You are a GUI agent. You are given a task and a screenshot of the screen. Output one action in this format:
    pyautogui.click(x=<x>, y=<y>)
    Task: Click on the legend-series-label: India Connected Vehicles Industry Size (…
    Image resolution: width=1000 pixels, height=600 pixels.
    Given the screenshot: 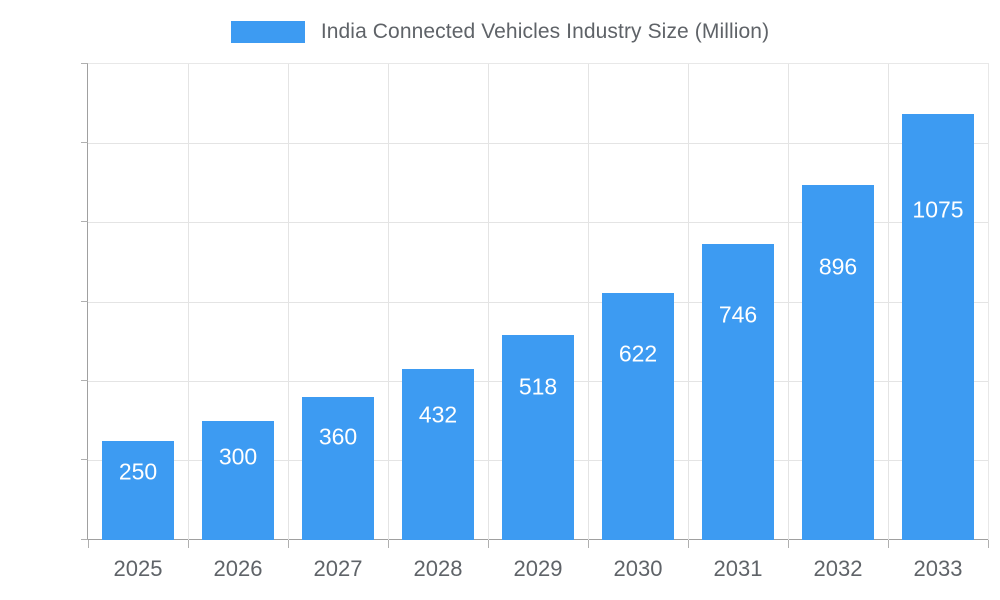 What is the action you would take?
    pyautogui.click(x=545, y=31)
    